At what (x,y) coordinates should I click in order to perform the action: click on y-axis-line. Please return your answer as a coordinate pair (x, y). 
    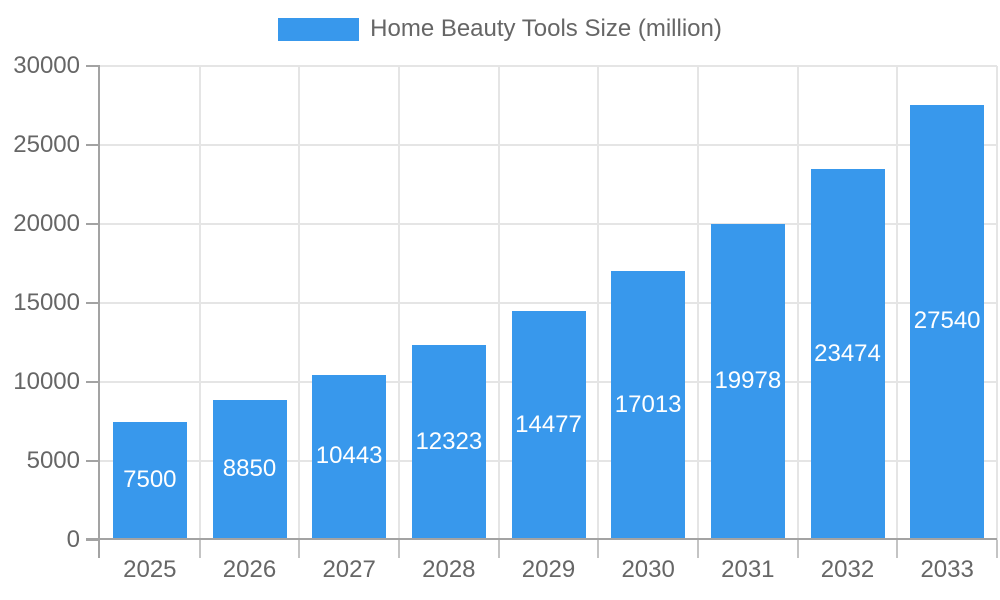
    Looking at the image, I should click on (99, 303).